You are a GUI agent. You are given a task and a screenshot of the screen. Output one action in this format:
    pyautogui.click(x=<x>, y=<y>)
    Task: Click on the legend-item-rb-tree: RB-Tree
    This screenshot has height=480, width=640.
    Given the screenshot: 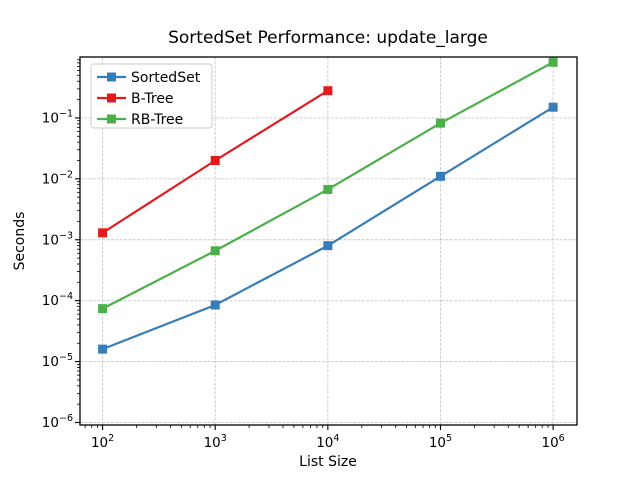 What is the action you would take?
    pyautogui.click(x=140, y=120)
    